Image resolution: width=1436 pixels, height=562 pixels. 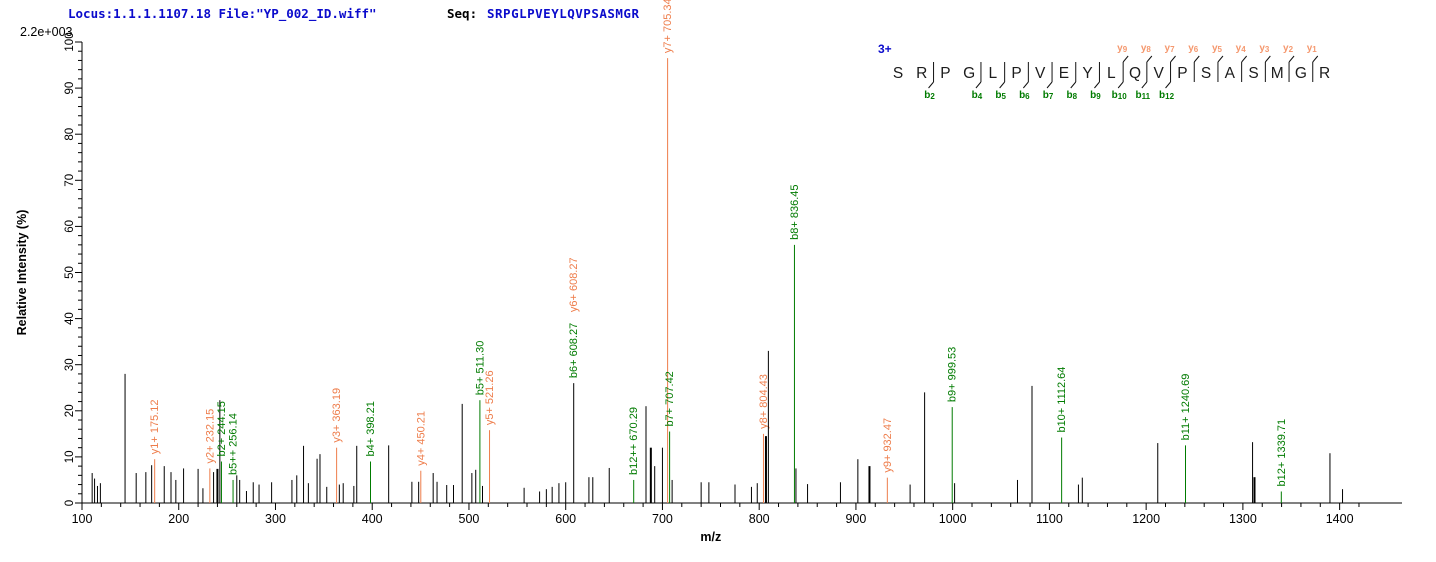 I want to click on y-tick-label: 80, so click(x=70, y=134).